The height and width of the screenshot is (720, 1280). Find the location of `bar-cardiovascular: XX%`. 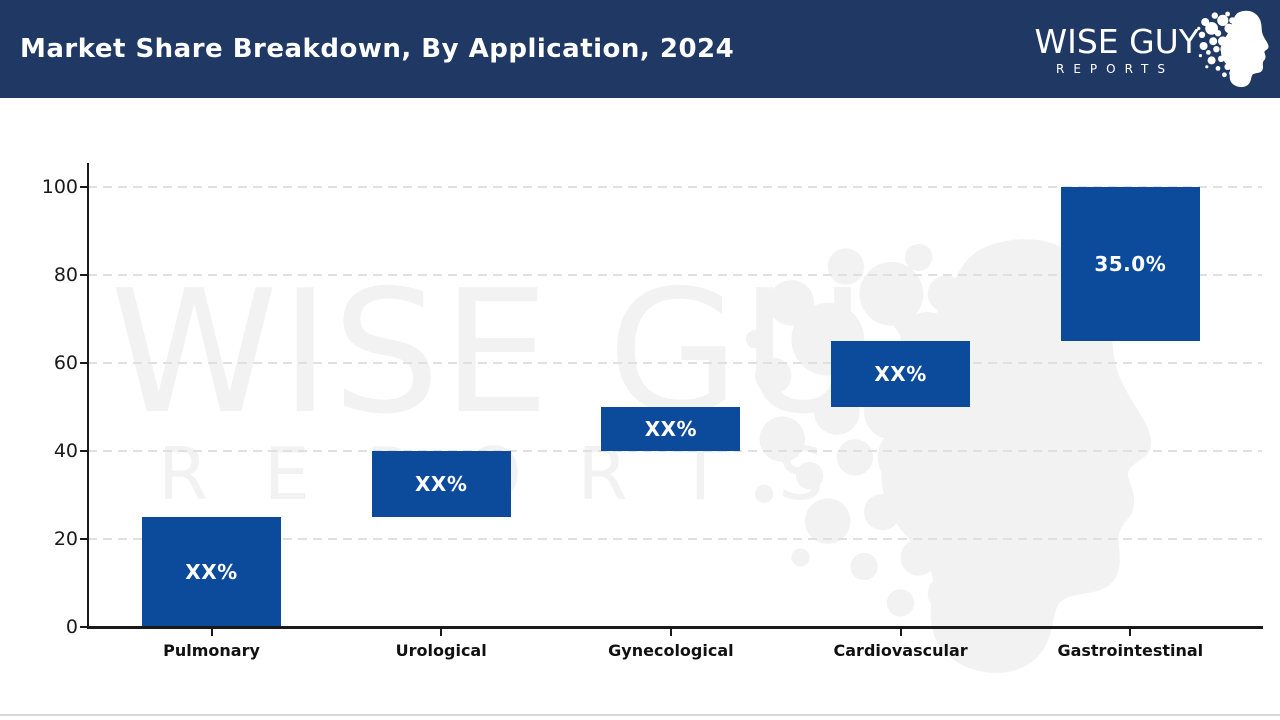

bar-cardiovascular: XX% is located at coordinates (901, 374).